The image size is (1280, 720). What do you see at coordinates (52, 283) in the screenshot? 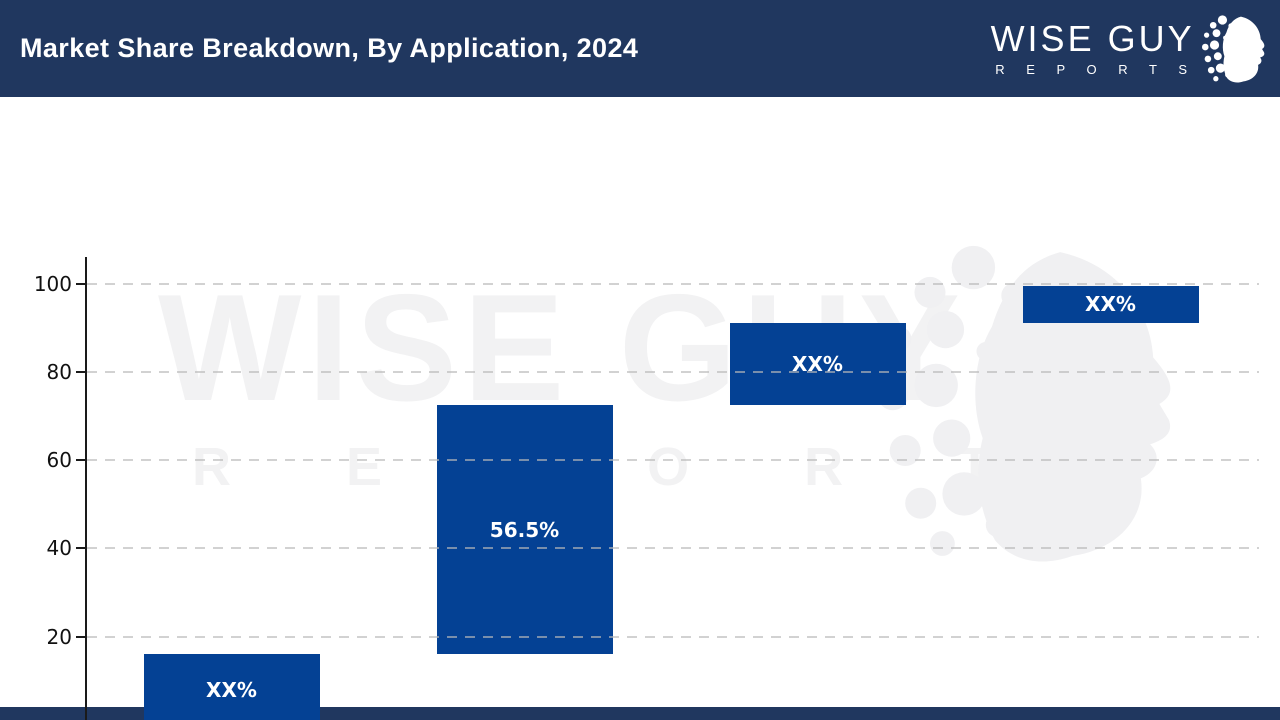
I see `y-tick-label: 100` at bounding box center [52, 283].